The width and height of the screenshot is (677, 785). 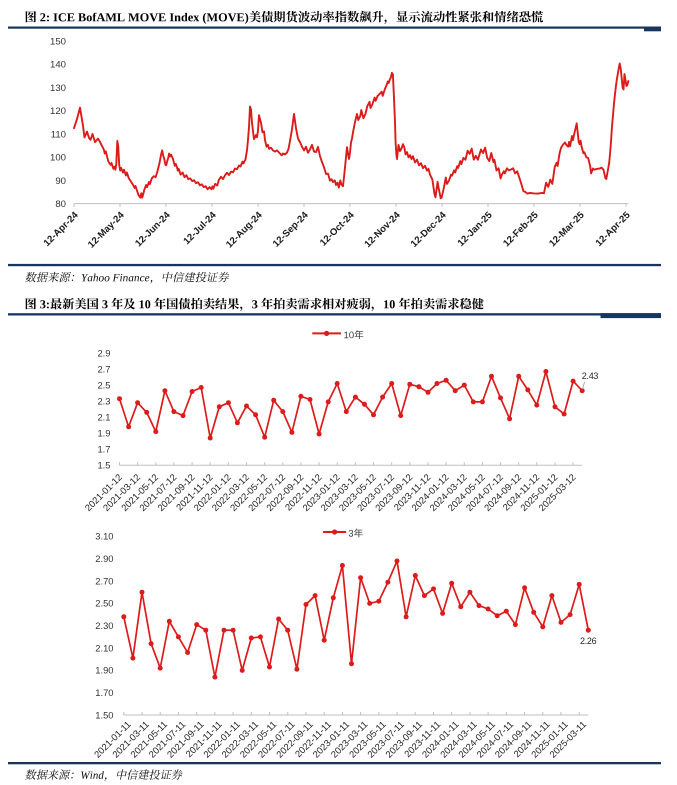 I want to click on y-tick-label: 140, so click(x=58, y=65).